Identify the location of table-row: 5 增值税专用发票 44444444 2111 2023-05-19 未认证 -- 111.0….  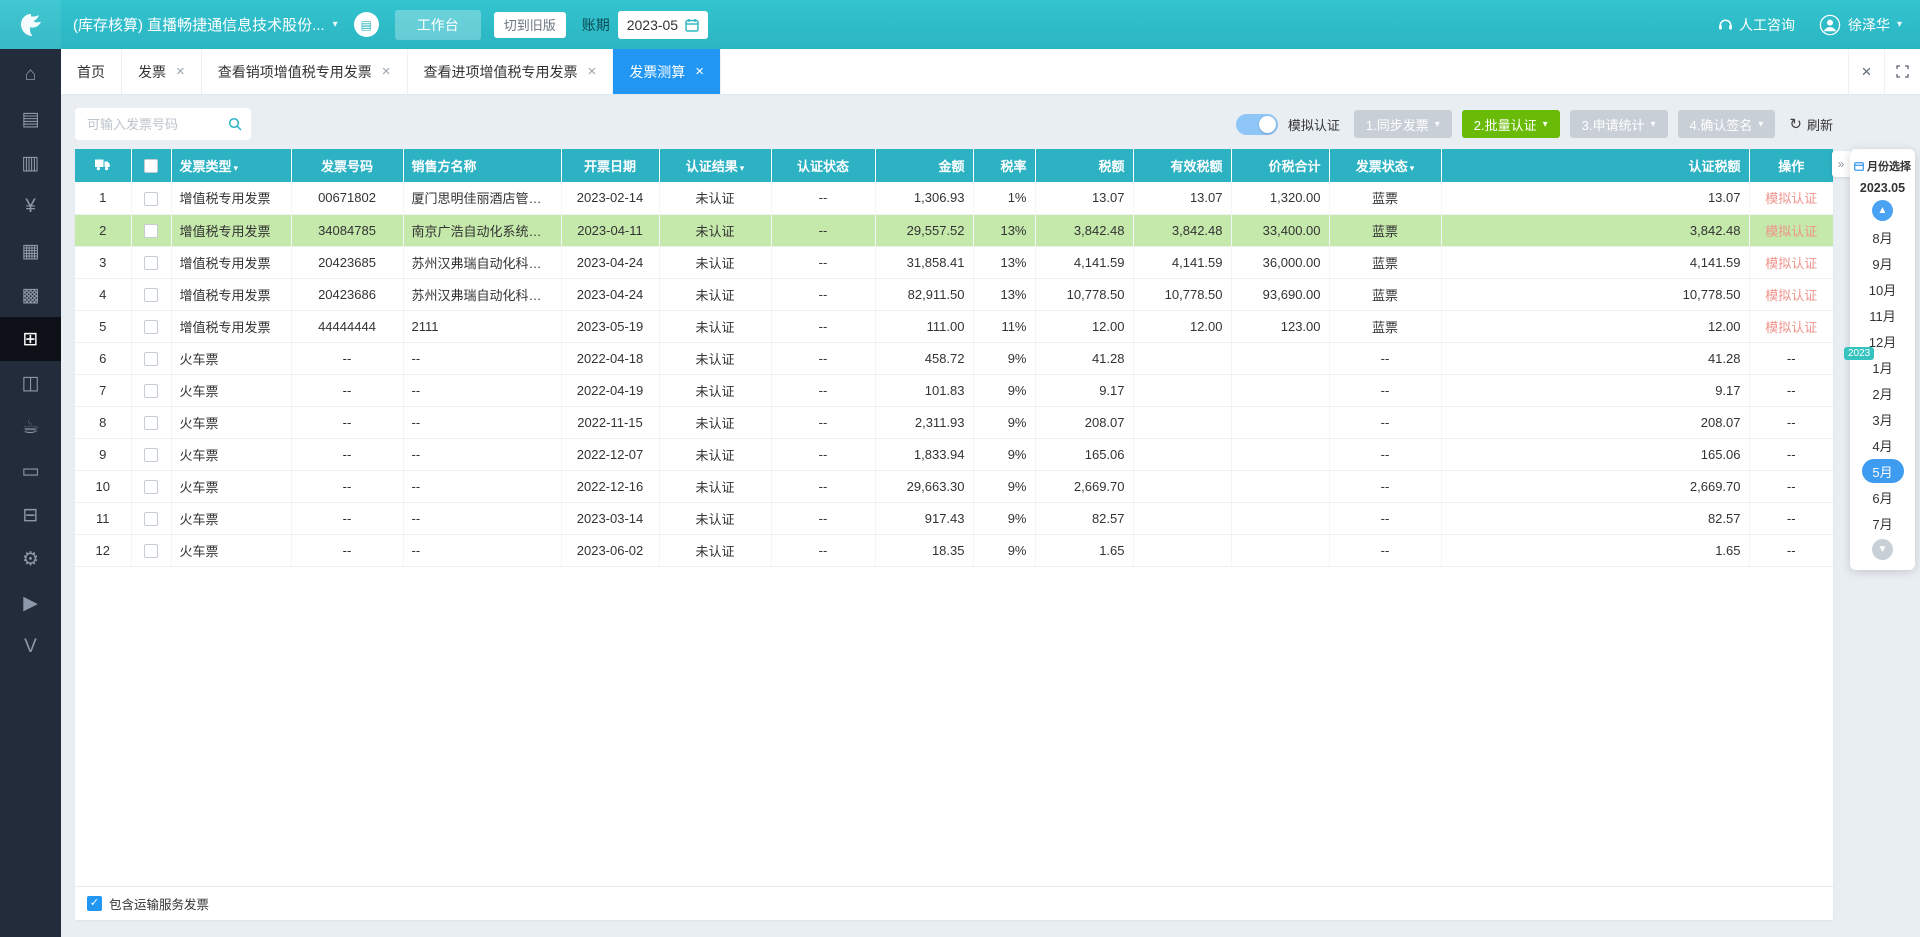
(954, 326).